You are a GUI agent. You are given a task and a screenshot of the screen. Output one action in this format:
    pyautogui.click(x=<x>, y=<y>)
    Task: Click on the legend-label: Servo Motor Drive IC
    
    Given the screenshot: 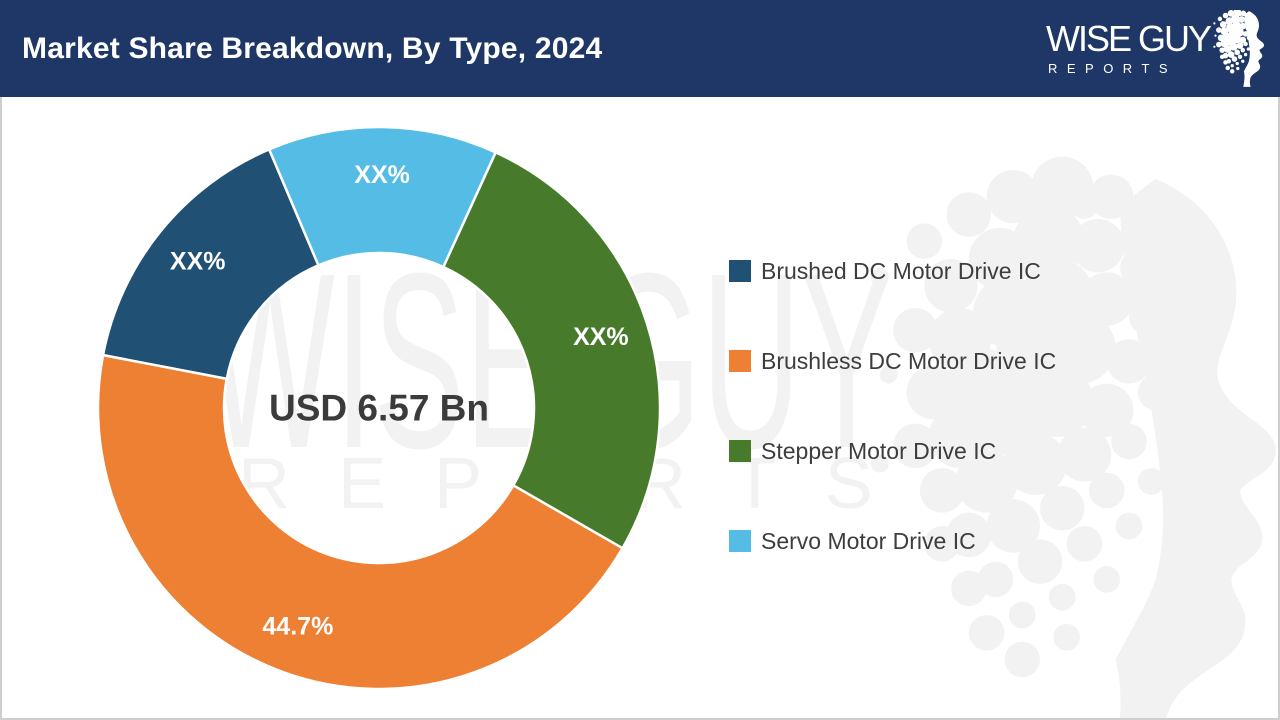 What is the action you would take?
    pyautogui.click(x=868, y=540)
    